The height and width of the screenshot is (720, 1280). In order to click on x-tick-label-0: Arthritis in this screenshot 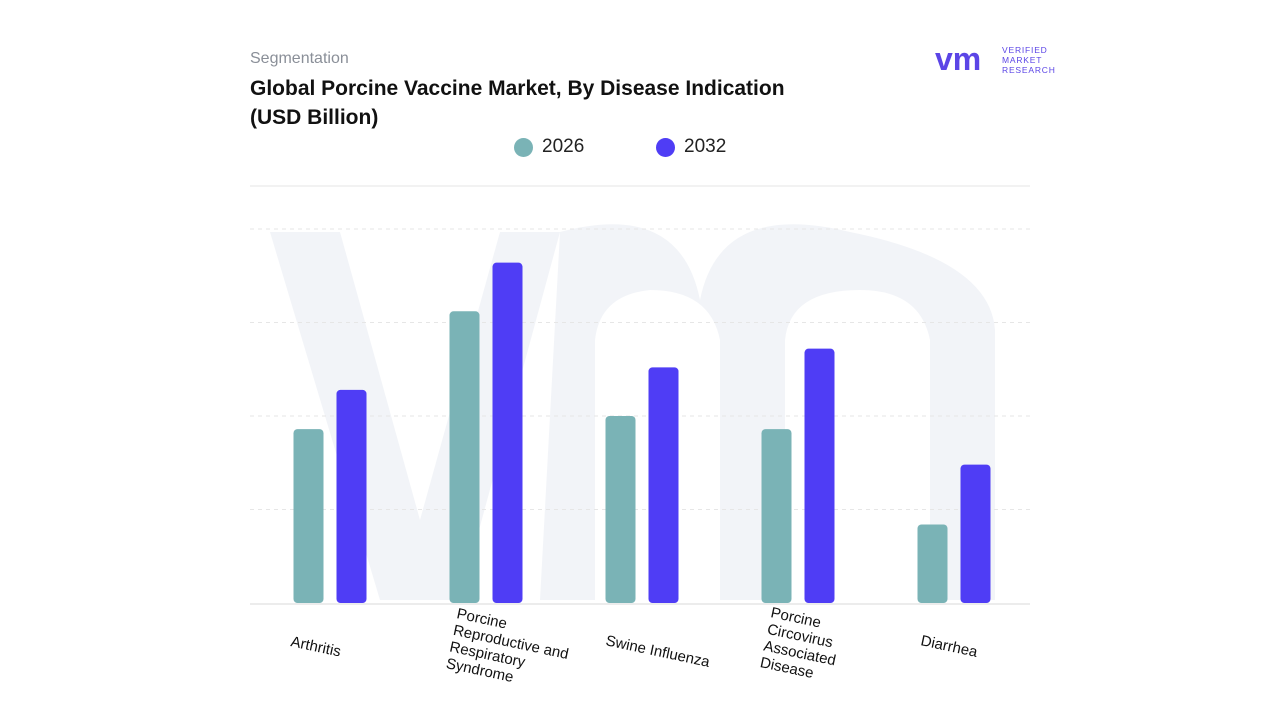, I will do `click(315, 646)`.